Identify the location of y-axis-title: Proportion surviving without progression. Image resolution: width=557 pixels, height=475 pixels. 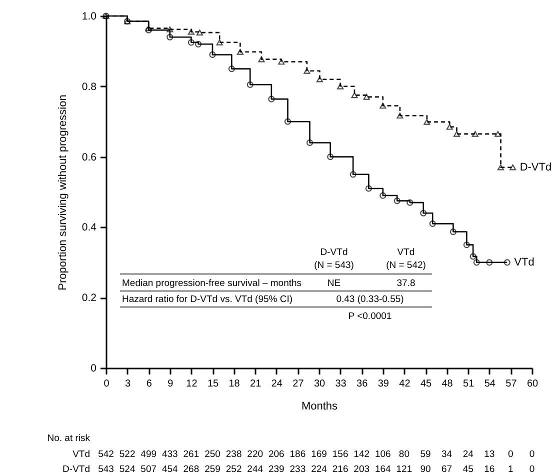
(62, 192).